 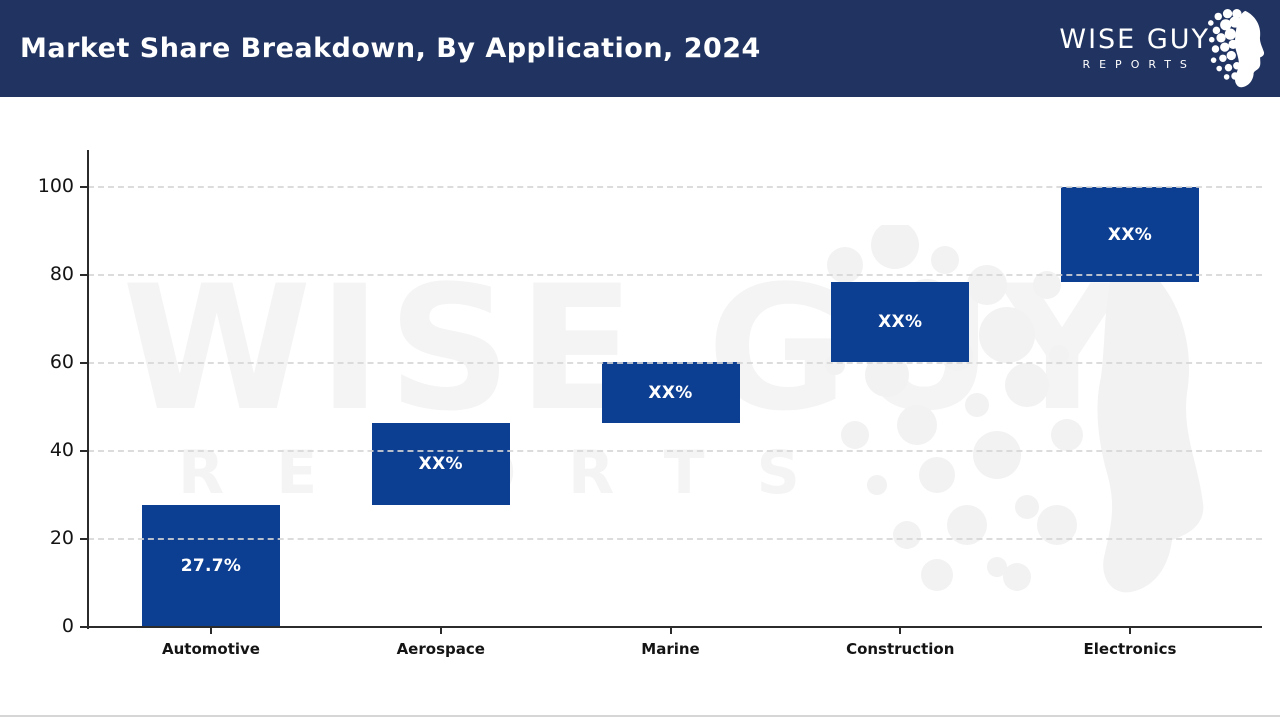 I want to click on logo-wordmark: WISE GUY REPORTS, so click(x=1134, y=47).